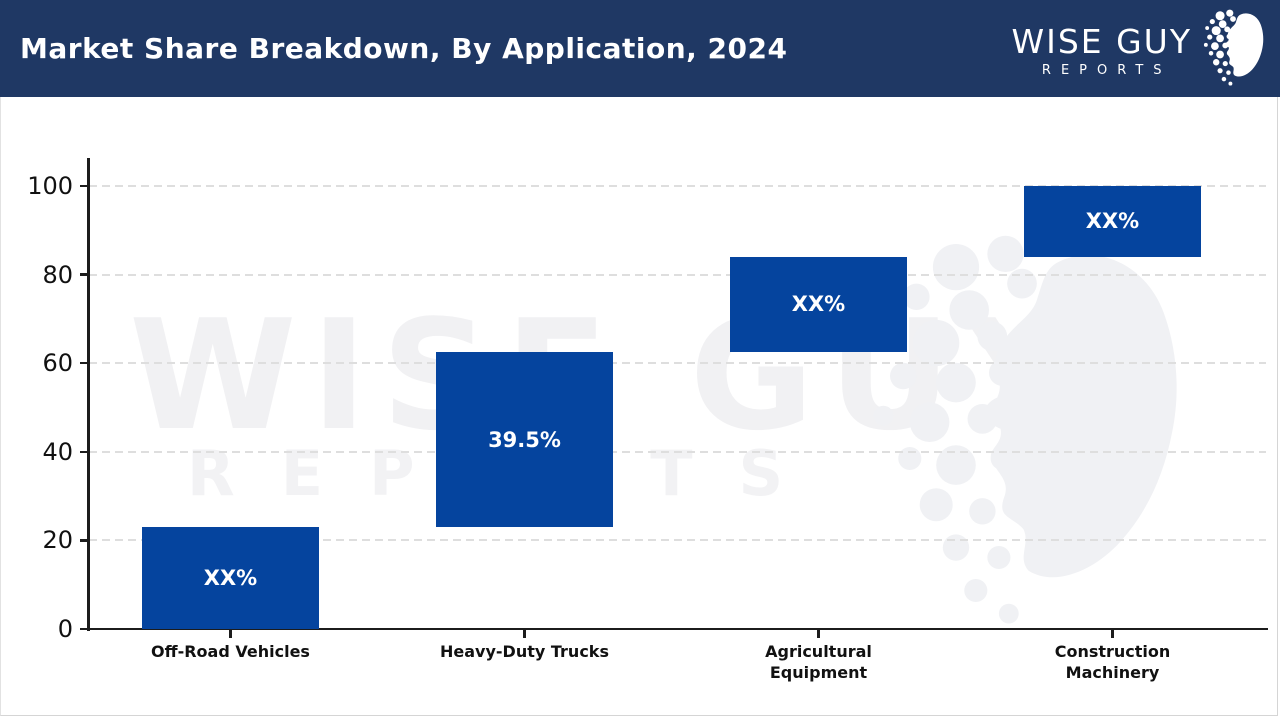 Image resolution: width=1280 pixels, height=720 pixels. What do you see at coordinates (1113, 662) in the screenshot?
I see `x-category-label: Construction Machinery` at bounding box center [1113, 662].